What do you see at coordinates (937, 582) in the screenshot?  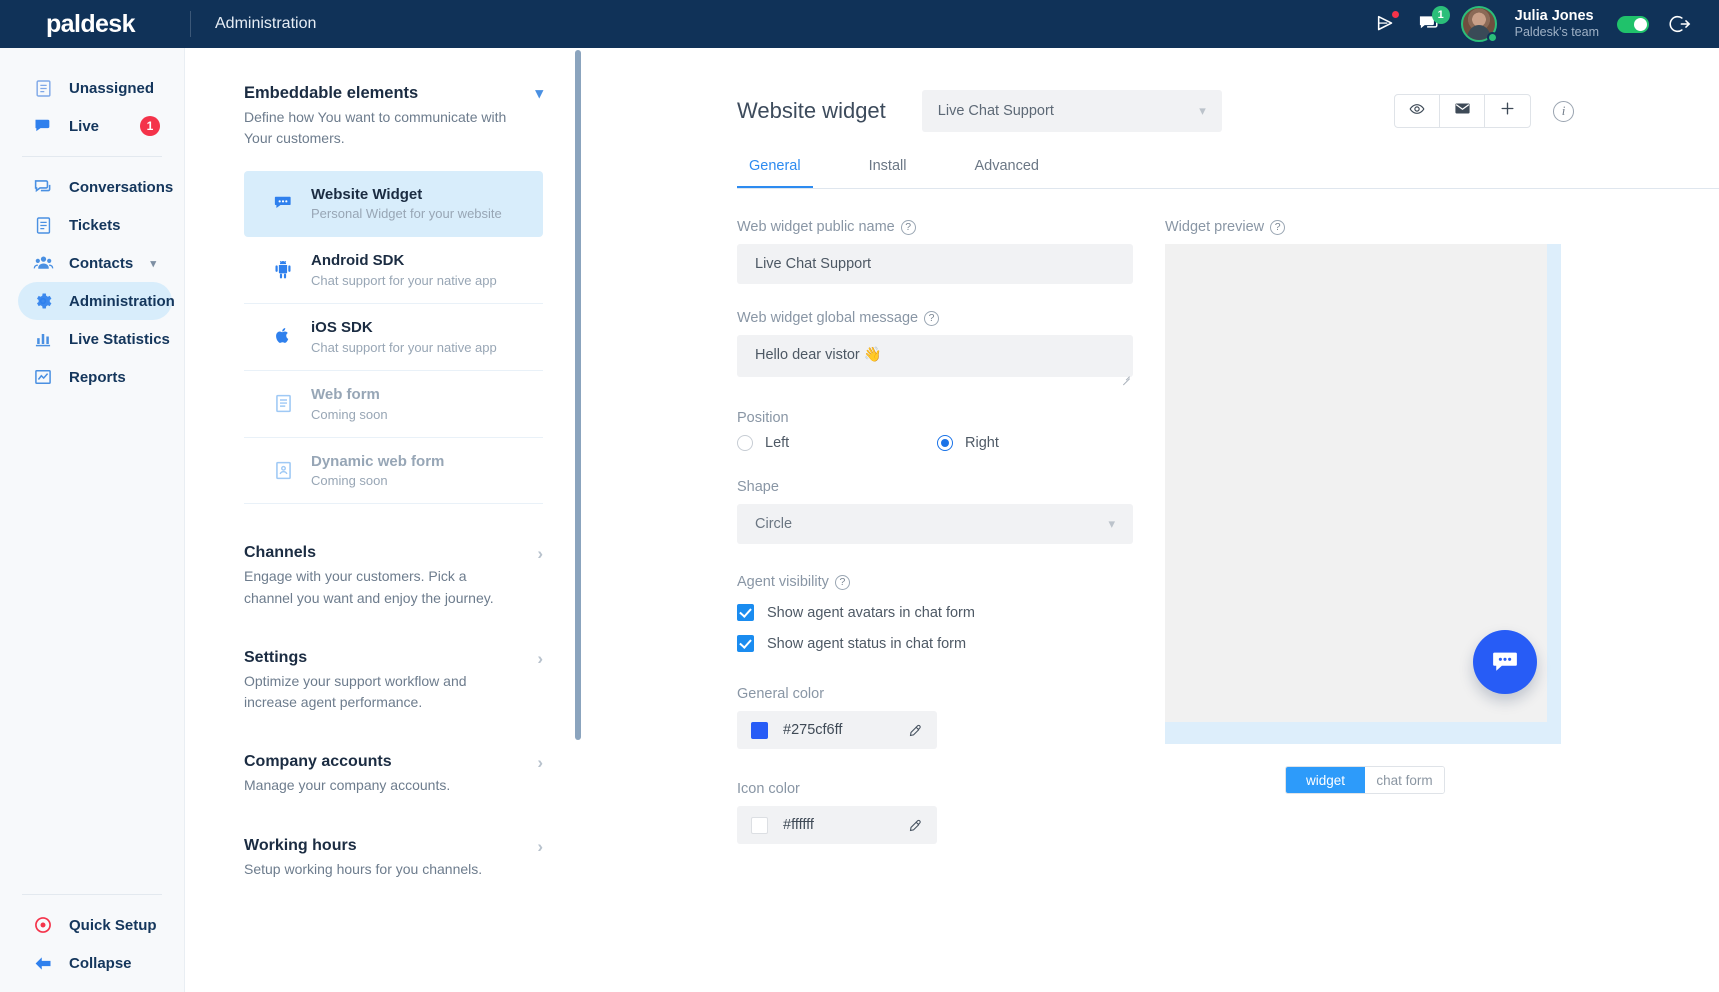 I see `field-label: Agent visibility ?` at bounding box center [937, 582].